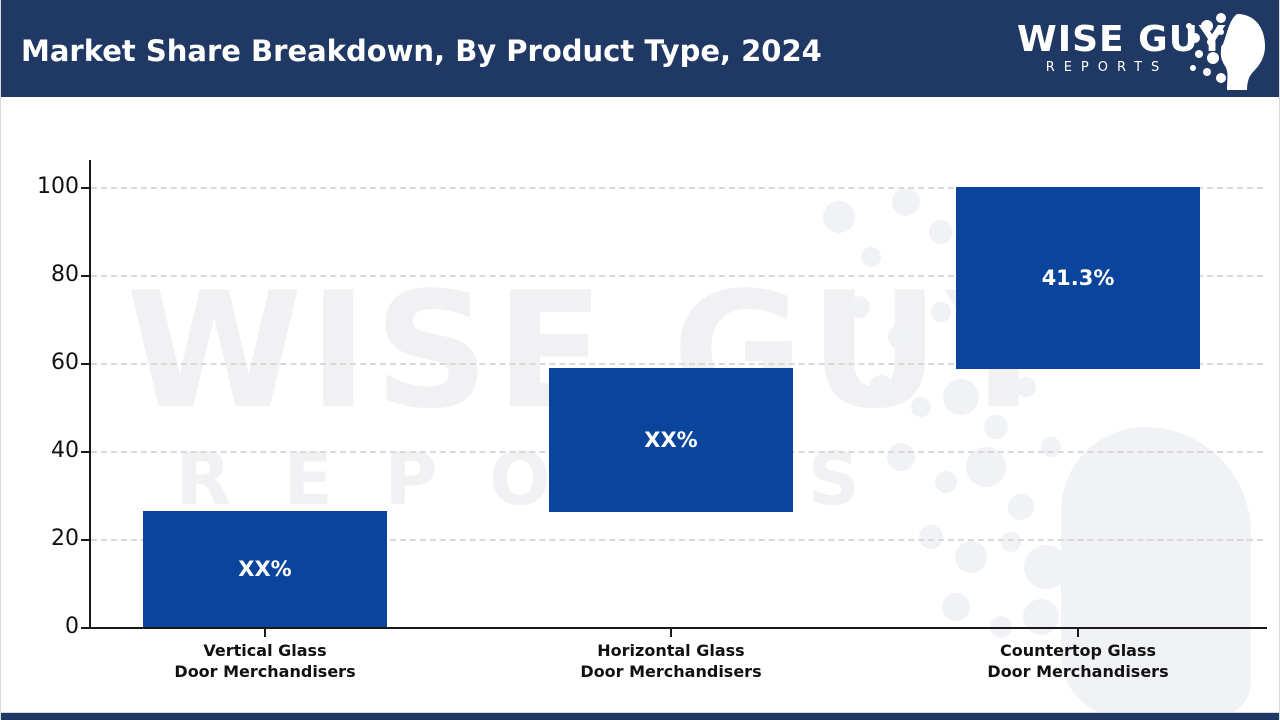 The height and width of the screenshot is (720, 1280). What do you see at coordinates (678, 628) in the screenshot?
I see `x-axis-line` at bounding box center [678, 628].